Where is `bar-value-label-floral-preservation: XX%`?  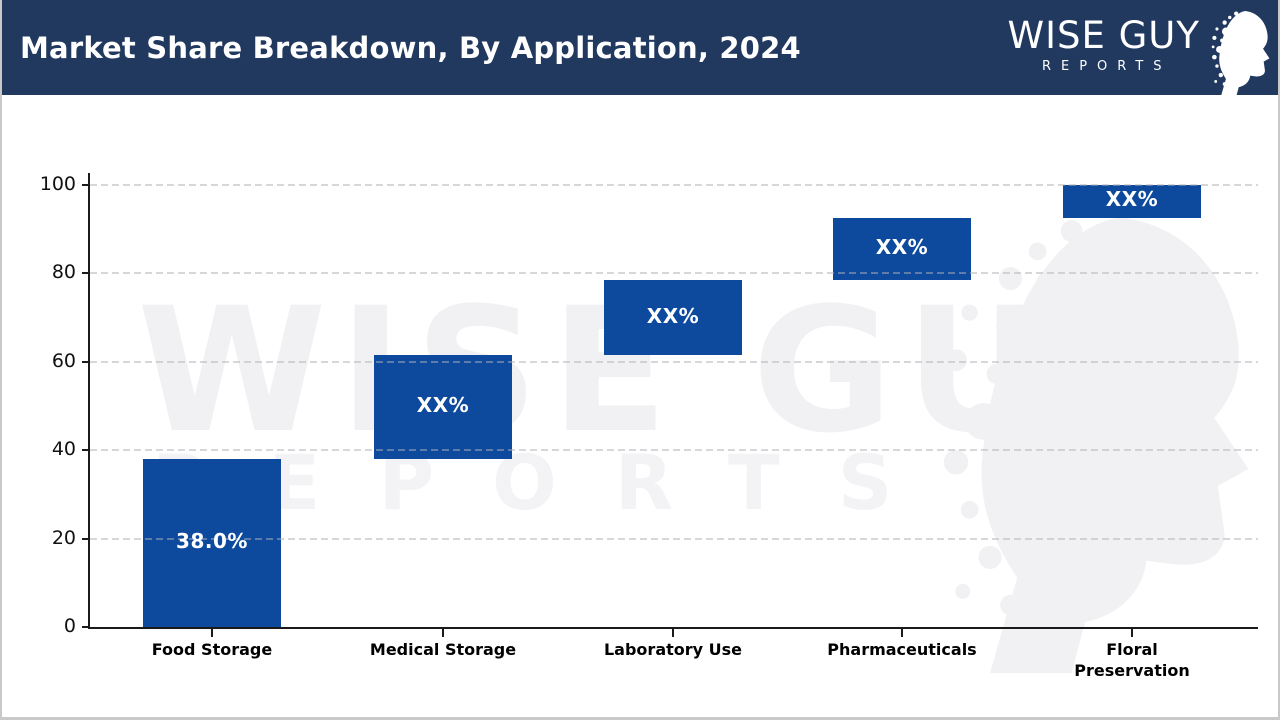
bar-value-label-floral-preservation: XX% is located at coordinates (1132, 199).